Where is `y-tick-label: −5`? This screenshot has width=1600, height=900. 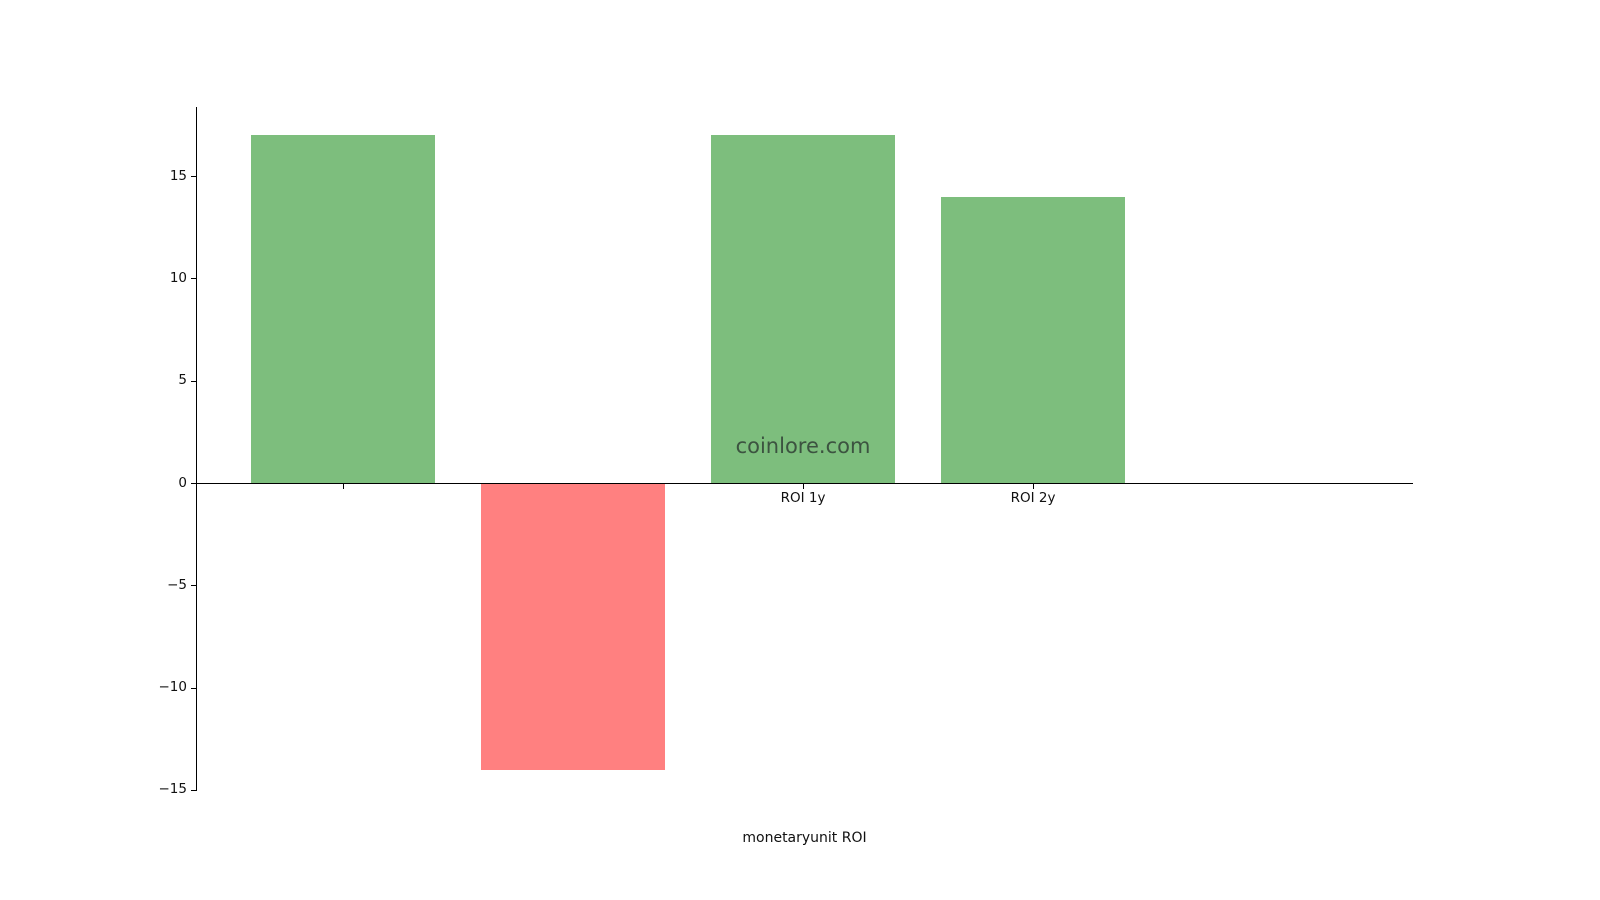
y-tick-label: −5 is located at coordinates (177, 584).